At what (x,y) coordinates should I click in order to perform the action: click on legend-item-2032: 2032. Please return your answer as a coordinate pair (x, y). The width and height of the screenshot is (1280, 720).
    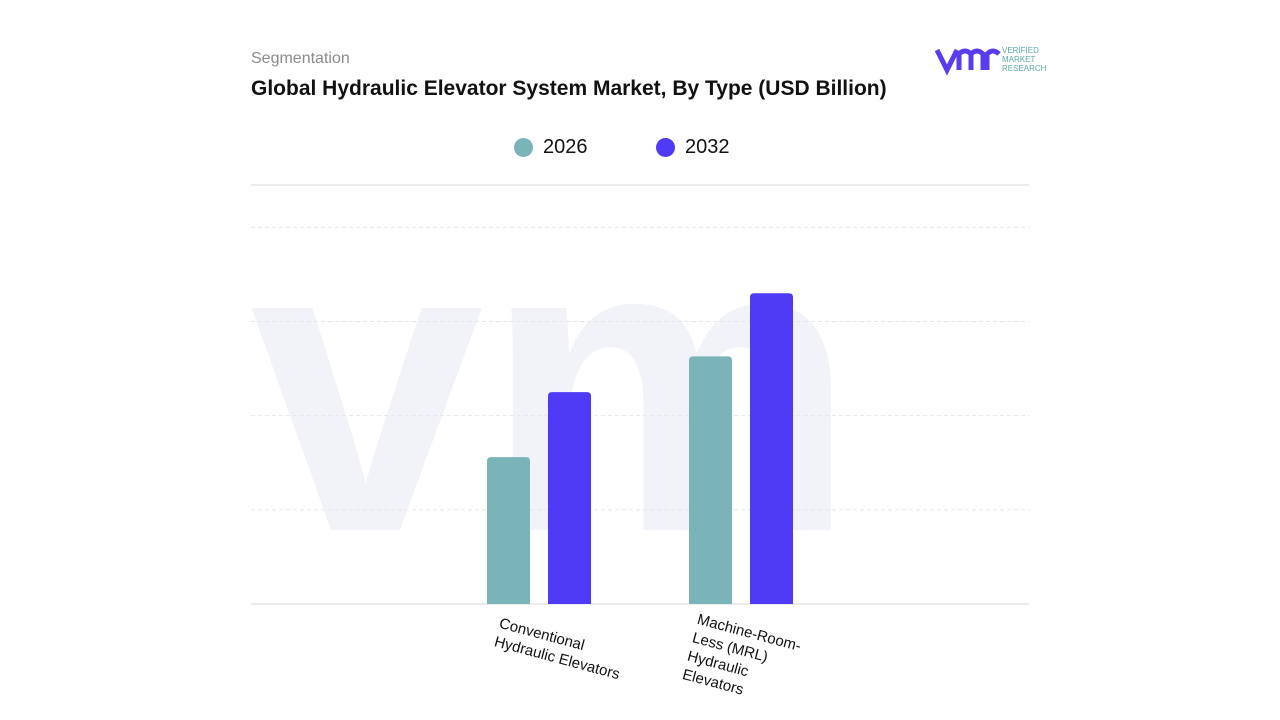
    Looking at the image, I should click on (693, 147).